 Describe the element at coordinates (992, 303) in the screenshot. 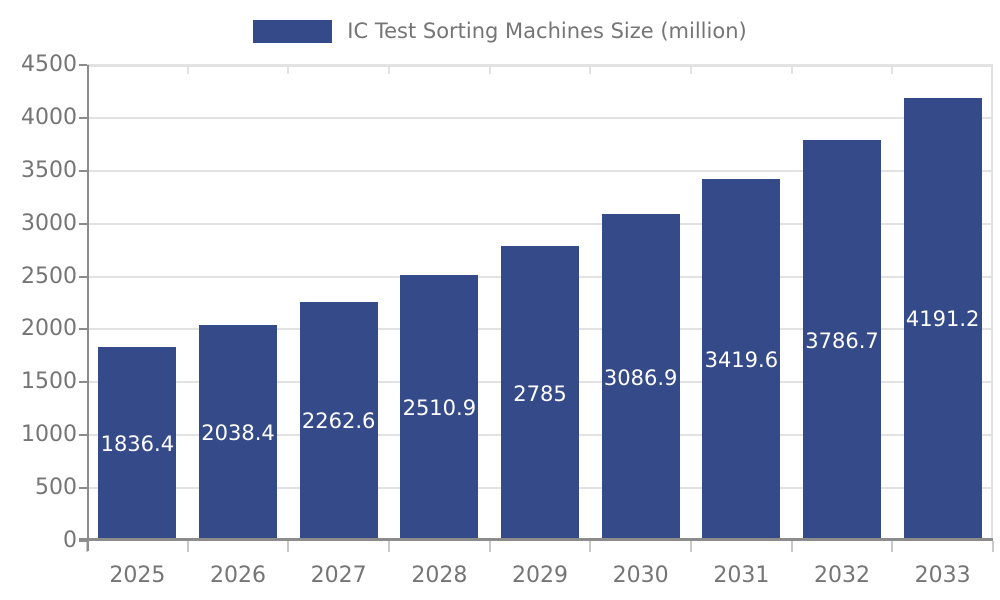

I see `plot-border-right` at that location.